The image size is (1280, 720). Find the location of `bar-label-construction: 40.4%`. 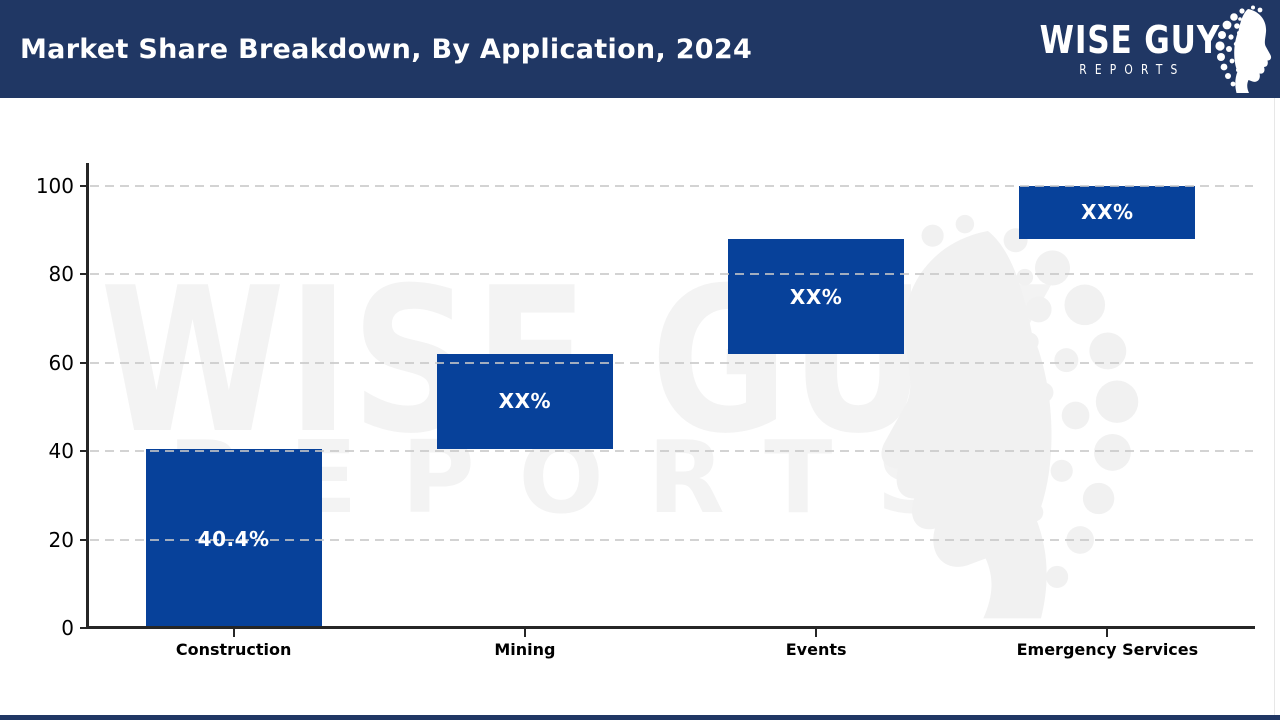

bar-label-construction: 40.4% is located at coordinates (233, 538).